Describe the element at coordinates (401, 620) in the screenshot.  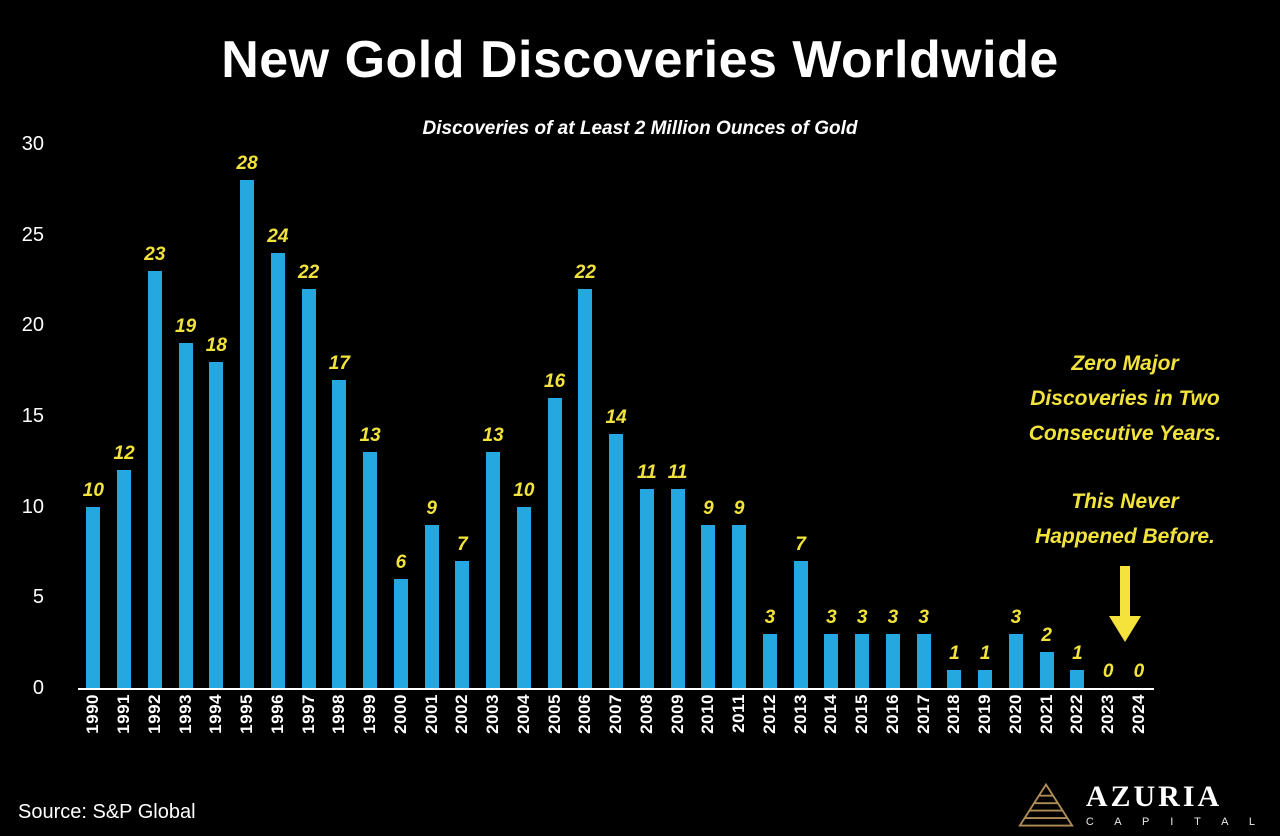
I see `bar-column: 6` at that location.